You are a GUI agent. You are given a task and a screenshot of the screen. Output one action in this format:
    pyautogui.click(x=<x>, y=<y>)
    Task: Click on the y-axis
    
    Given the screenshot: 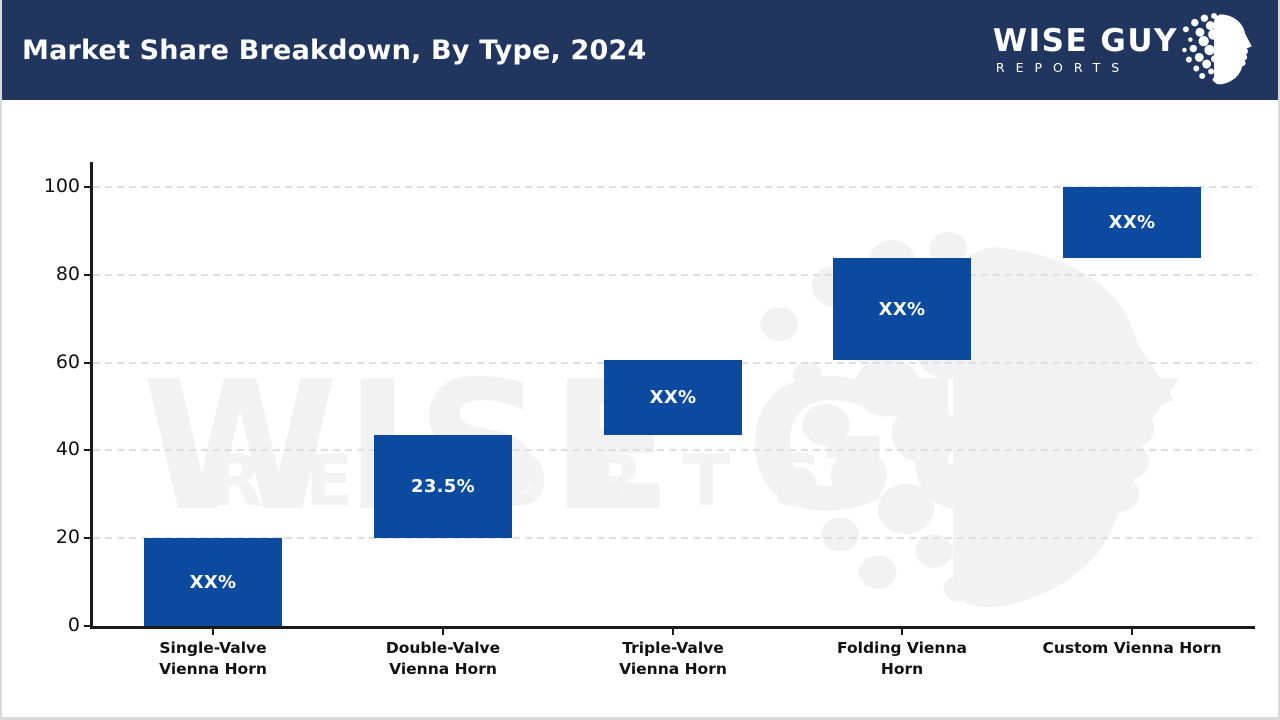 What is the action you would take?
    pyautogui.click(x=91, y=395)
    